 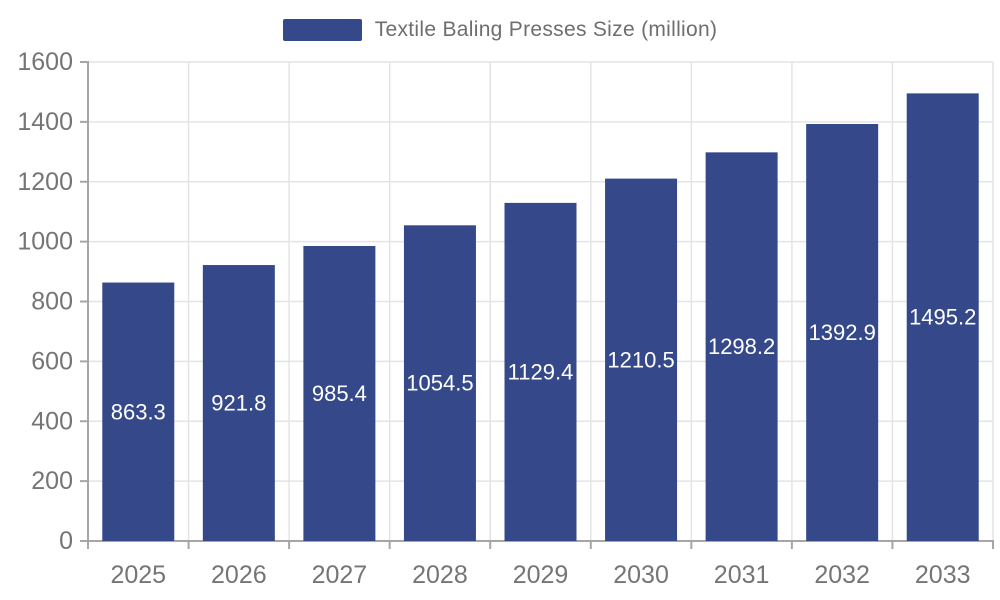 What do you see at coordinates (943, 575) in the screenshot?
I see `x-axis-tick-label: 2033` at bounding box center [943, 575].